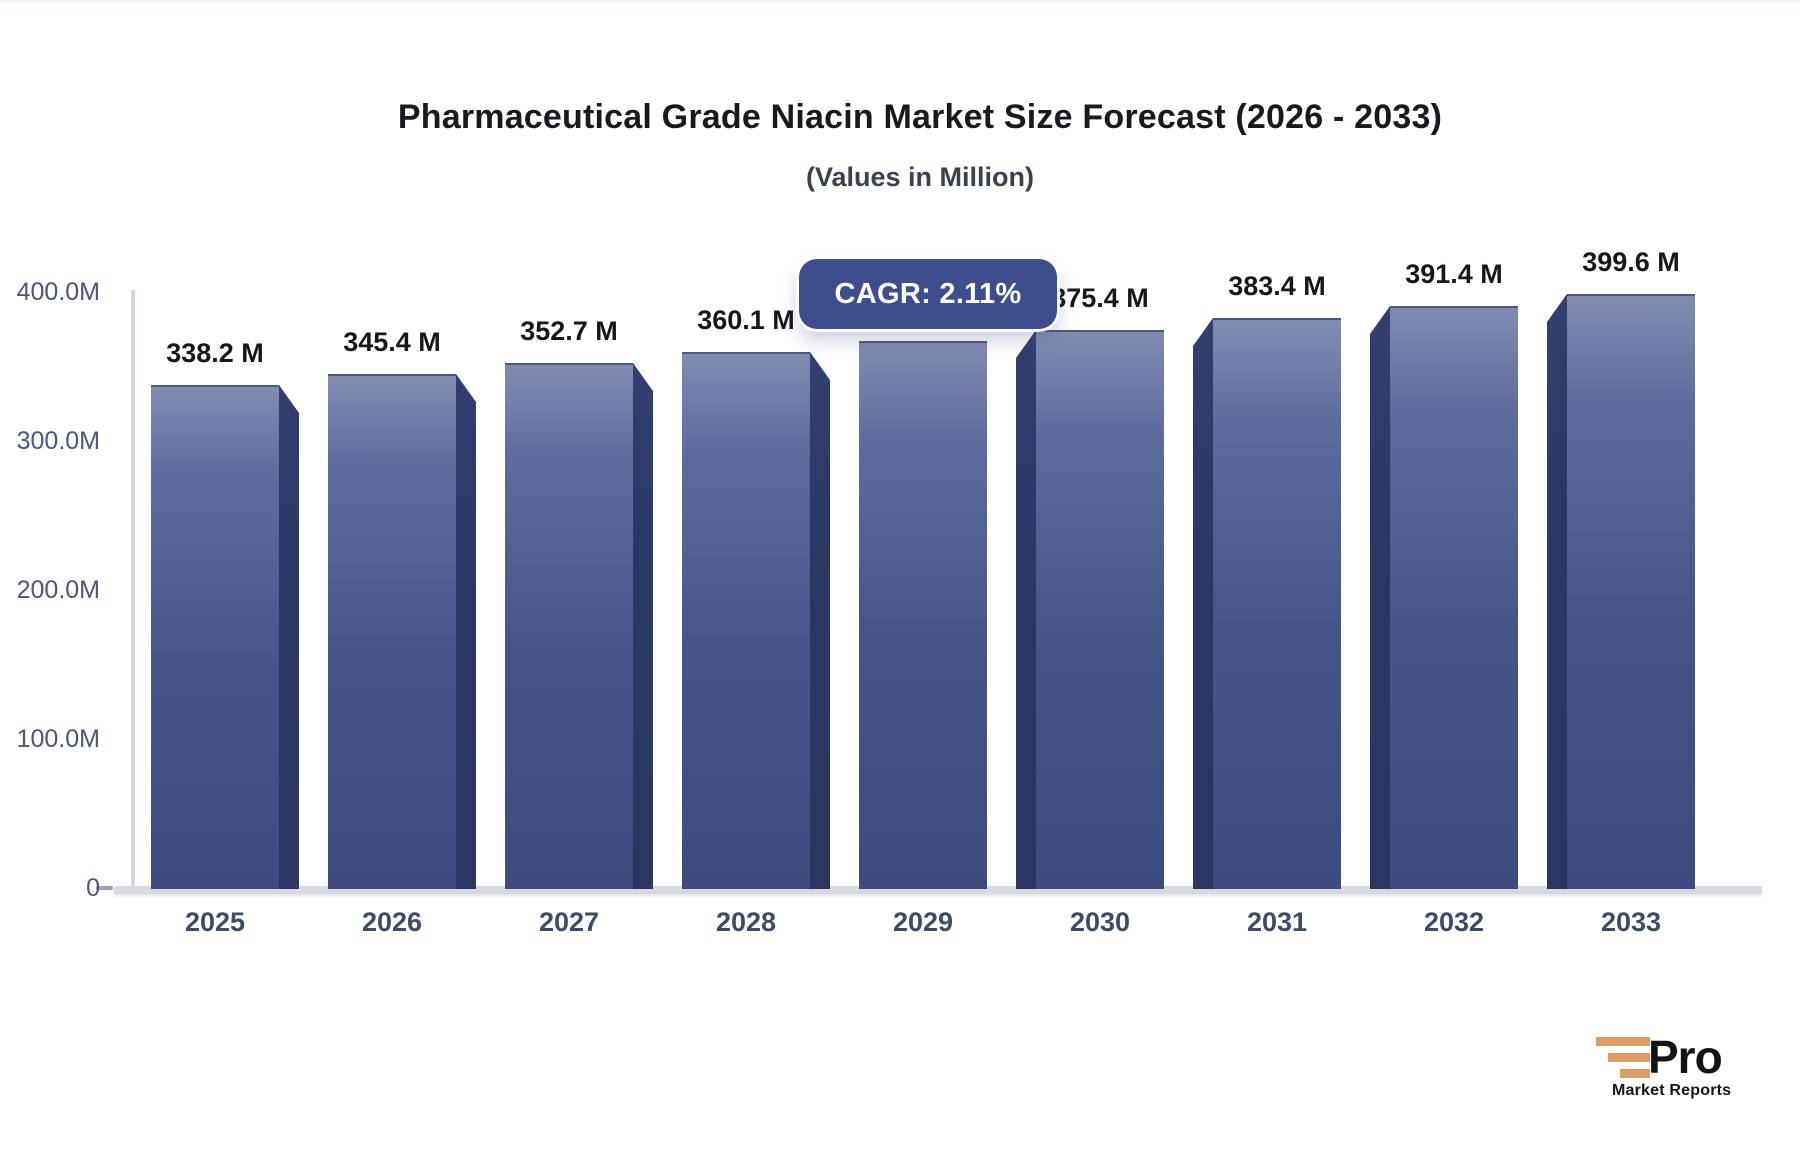  I want to click on bar-value-label-2027: 352.7 M, so click(569, 331).